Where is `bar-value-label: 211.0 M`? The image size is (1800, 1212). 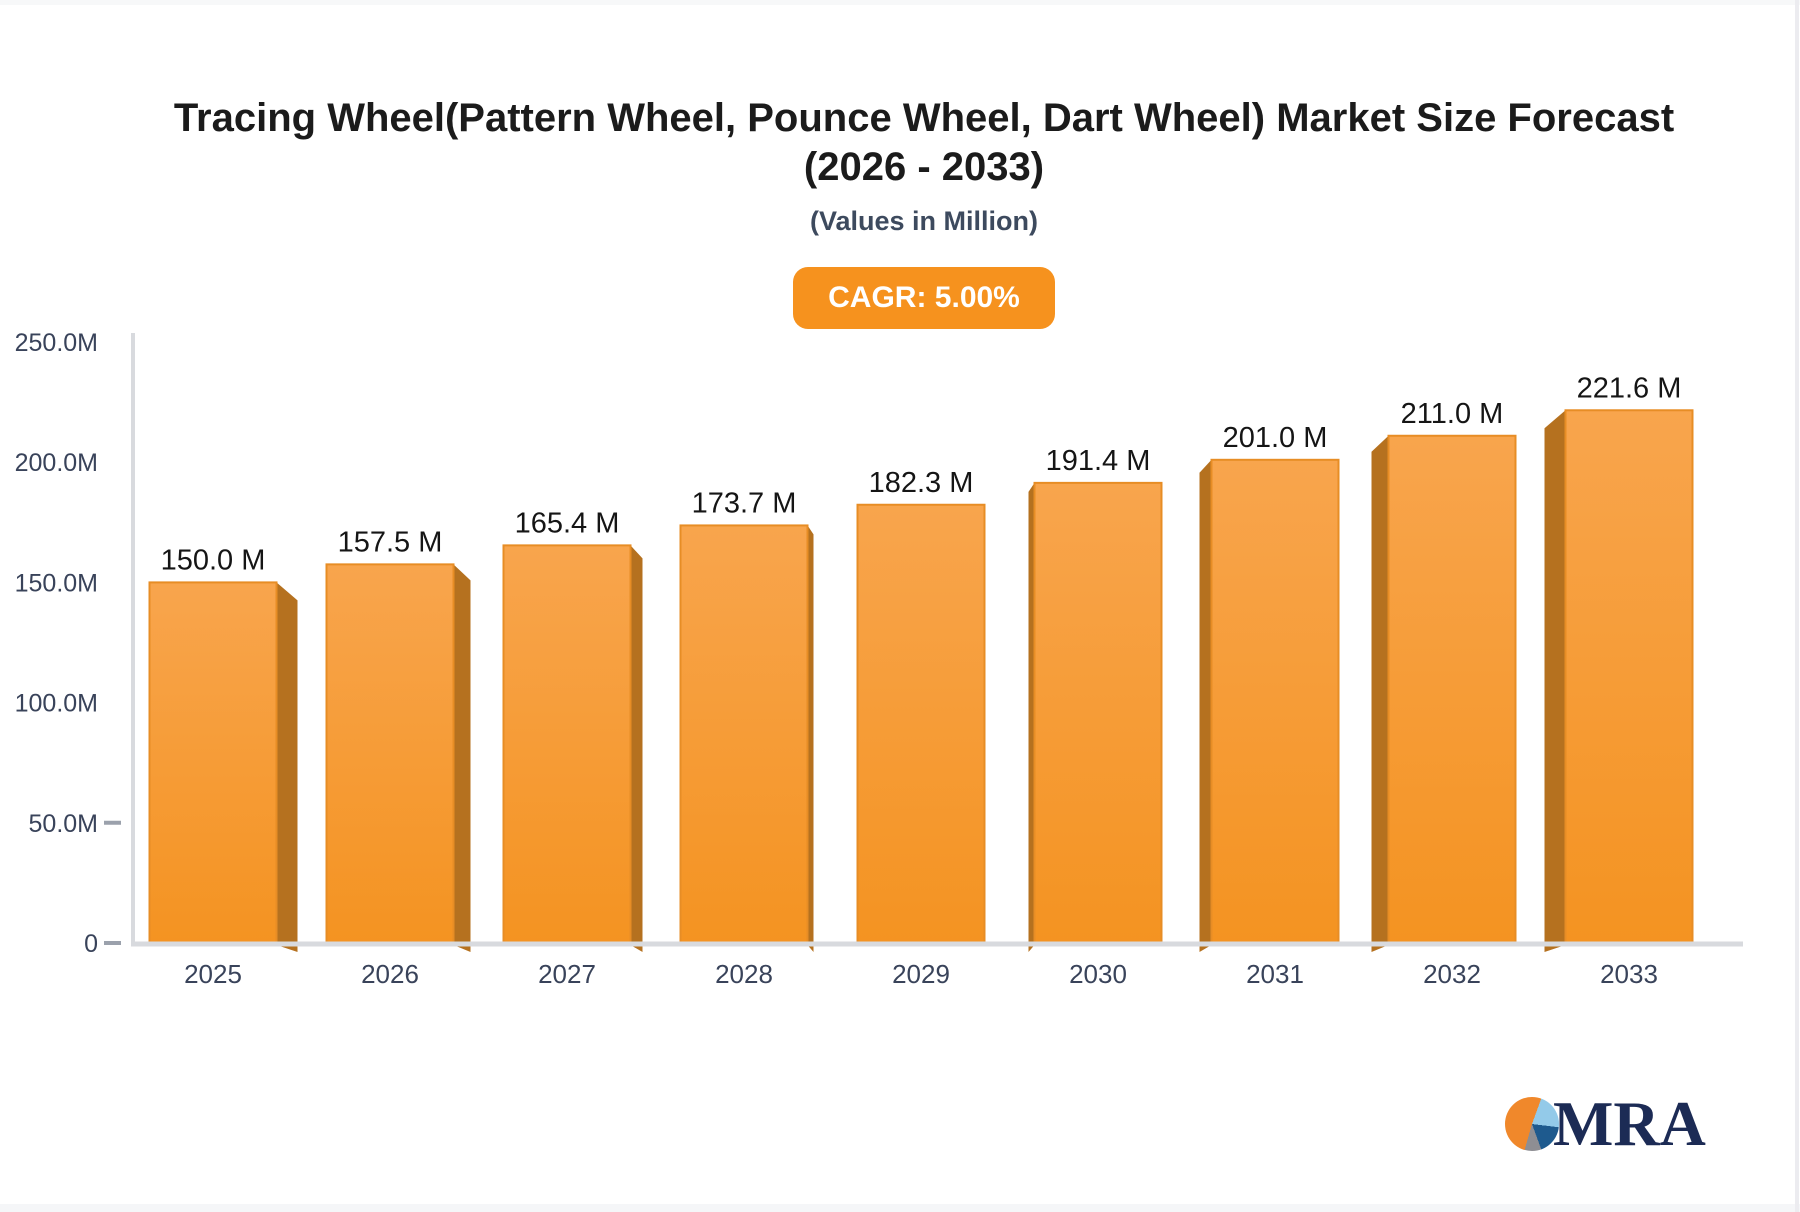 bar-value-label: 211.0 M is located at coordinates (1452, 414).